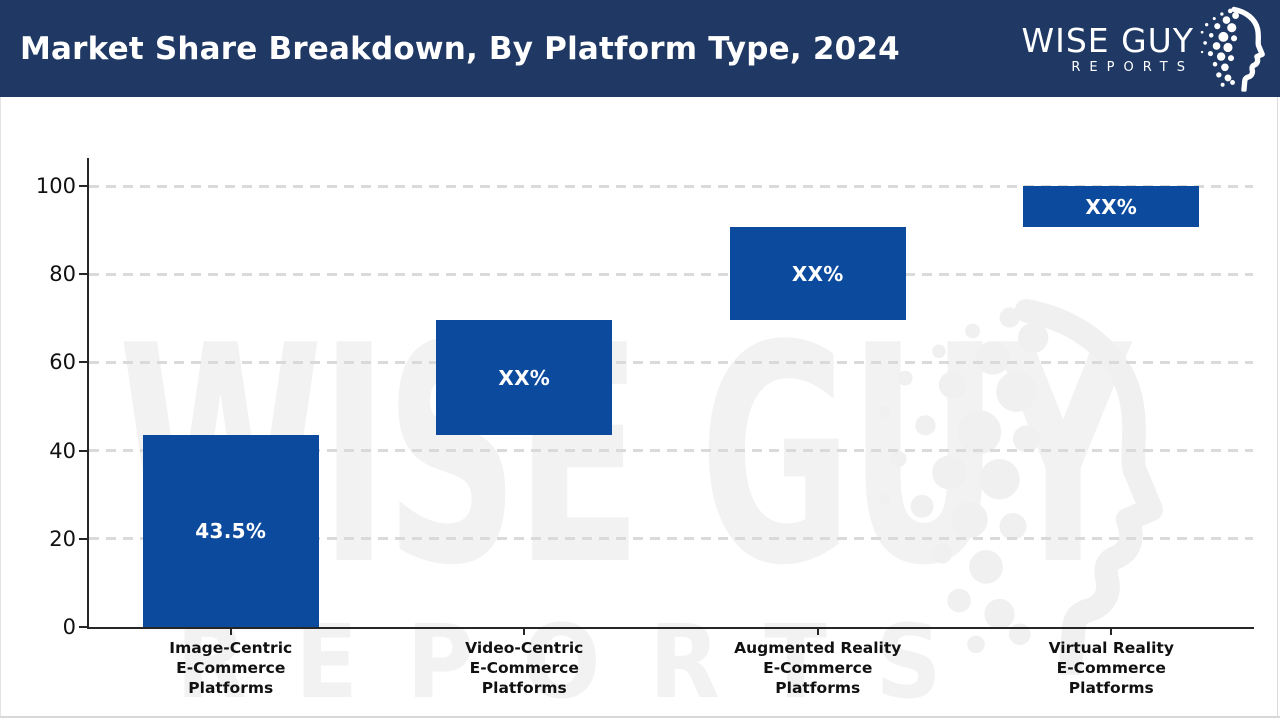 The image size is (1280, 720). What do you see at coordinates (818, 668) in the screenshot?
I see `x-axis-category-label: Augmented Reality E-Commerce Platforms` at bounding box center [818, 668].